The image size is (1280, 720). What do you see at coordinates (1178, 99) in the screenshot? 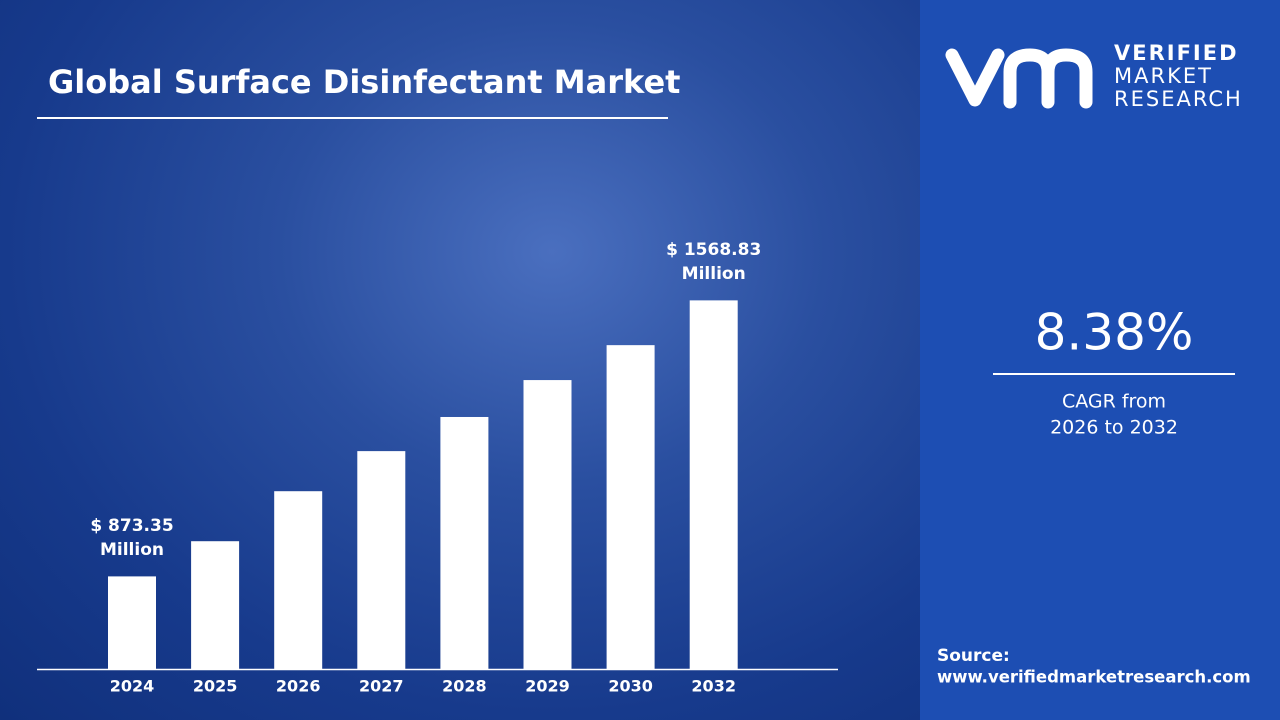
I see `logo-text: RESEARCH` at bounding box center [1178, 99].